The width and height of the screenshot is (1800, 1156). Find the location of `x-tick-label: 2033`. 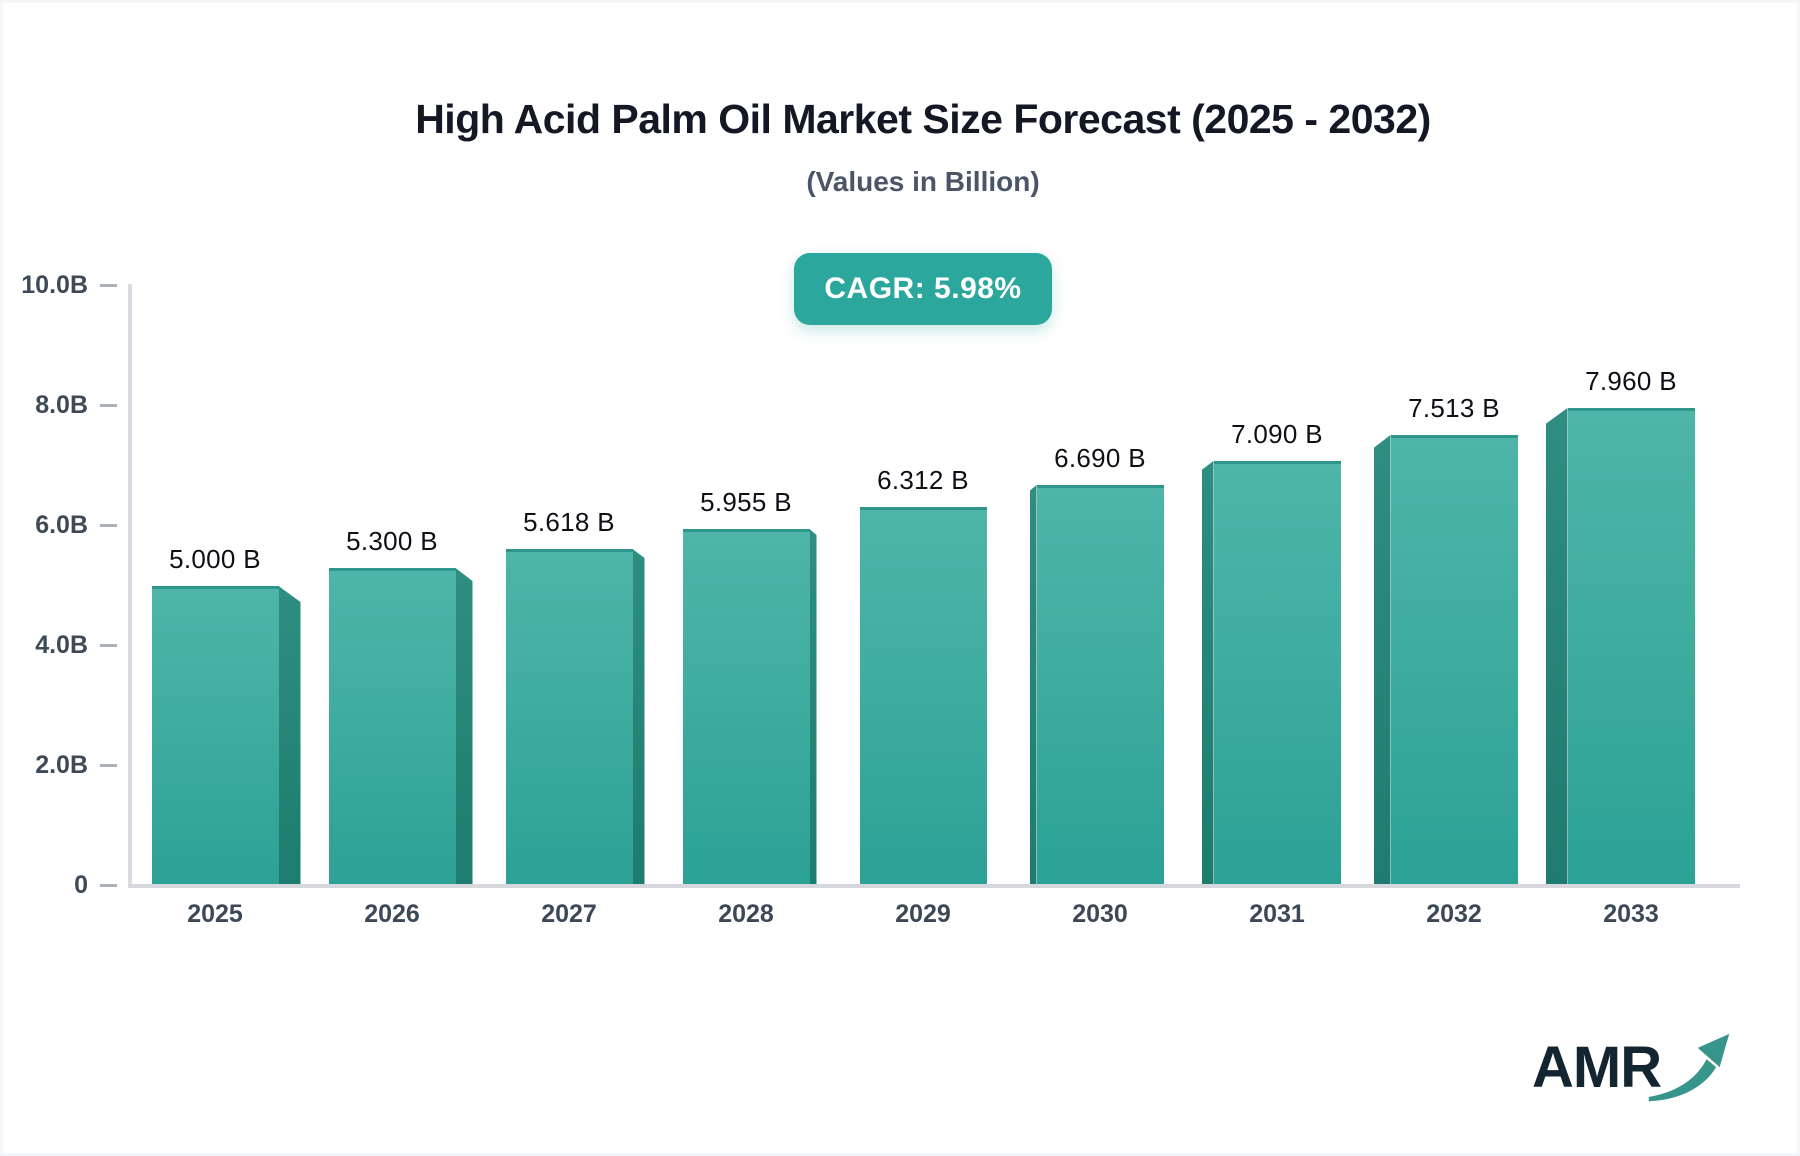

x-tick-label: 2033 is located at coordinates (1631, 914).